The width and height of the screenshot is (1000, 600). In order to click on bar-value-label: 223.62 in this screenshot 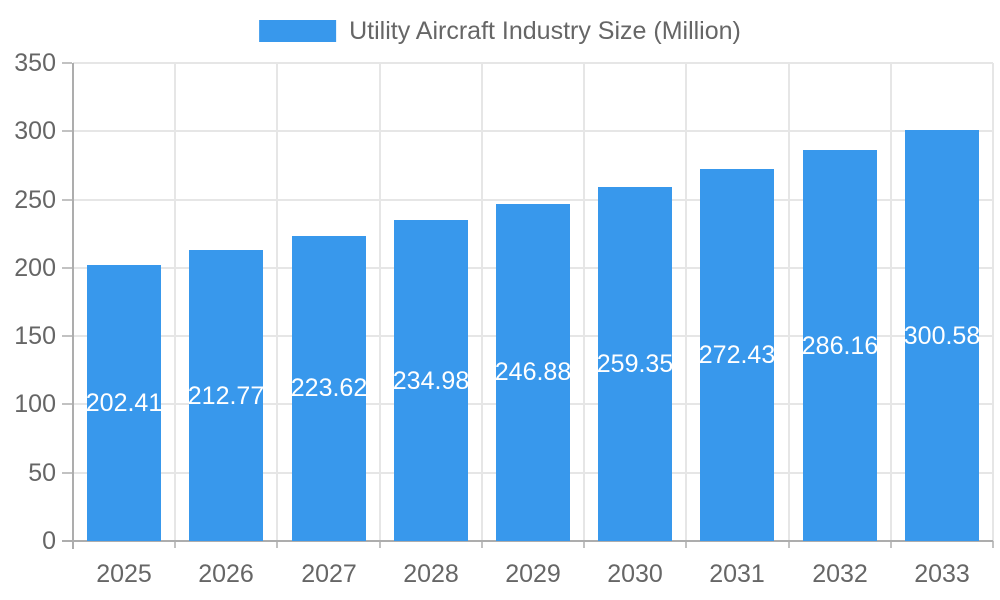, I will do `click(329, 388)`.